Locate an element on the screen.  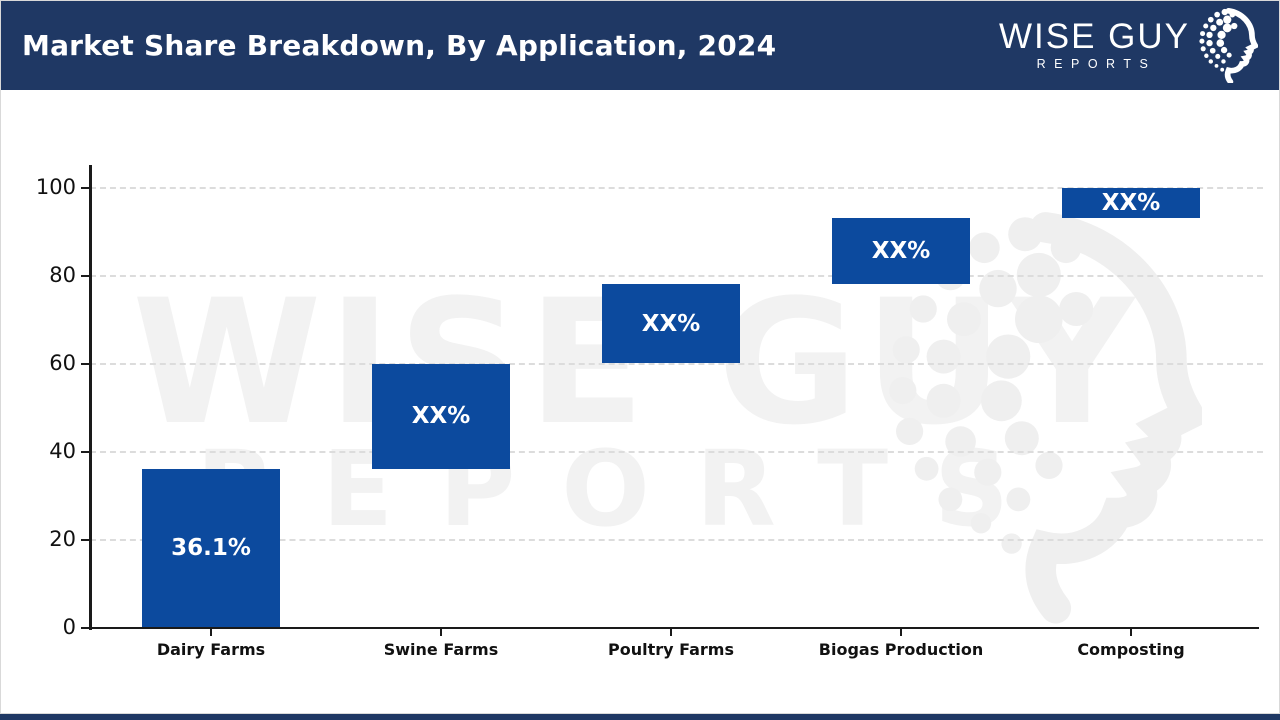
bar-composting: XX% is located at coordinates (1131, 203).